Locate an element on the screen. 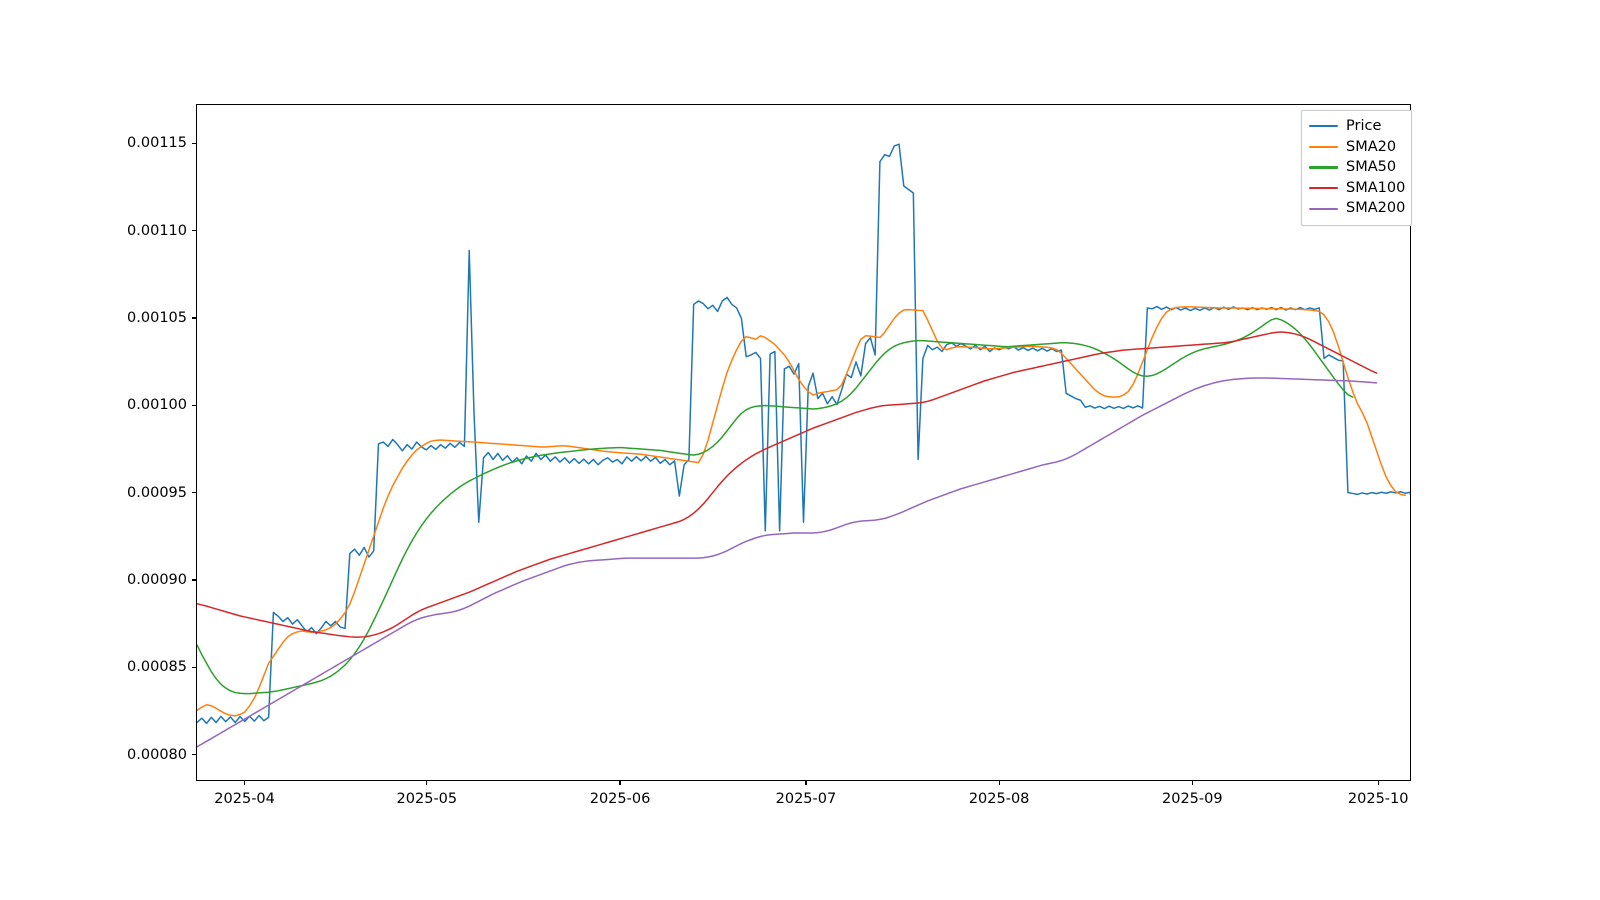 The width and height of the screenshot is (1600, 900). x-tick-label: 2025-06 is located at coordinates (620, 799).